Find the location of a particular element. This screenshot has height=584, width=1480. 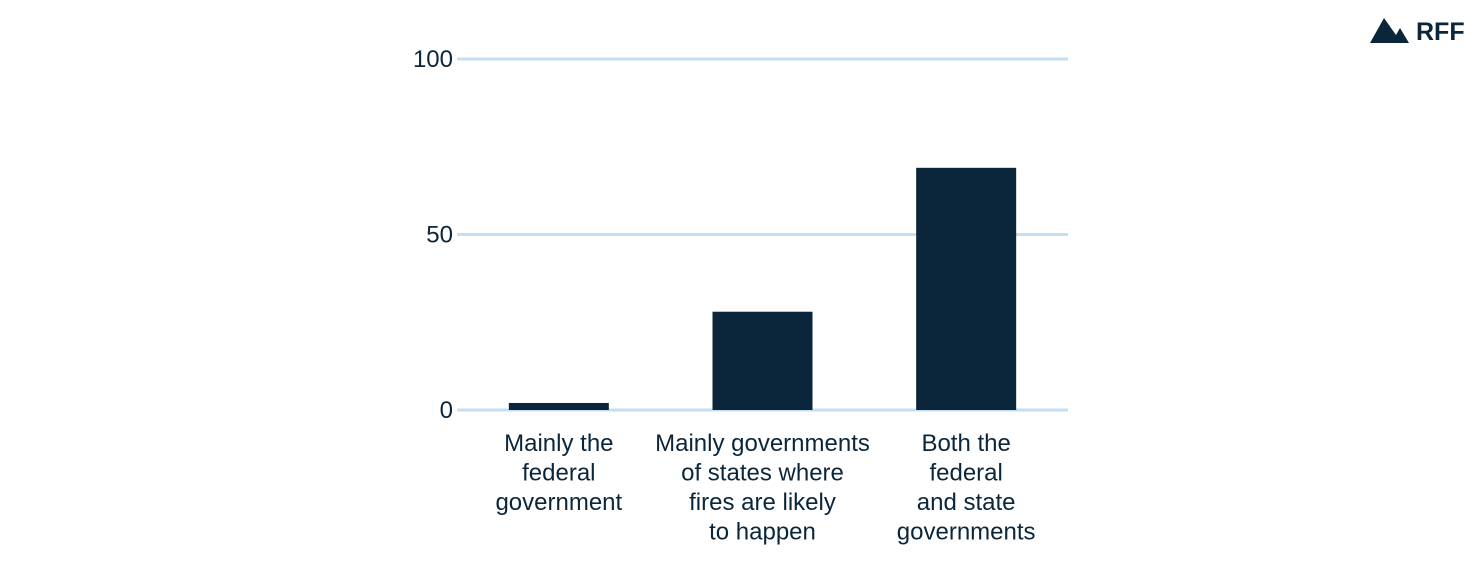

bars is located at coordinates (762, 288).